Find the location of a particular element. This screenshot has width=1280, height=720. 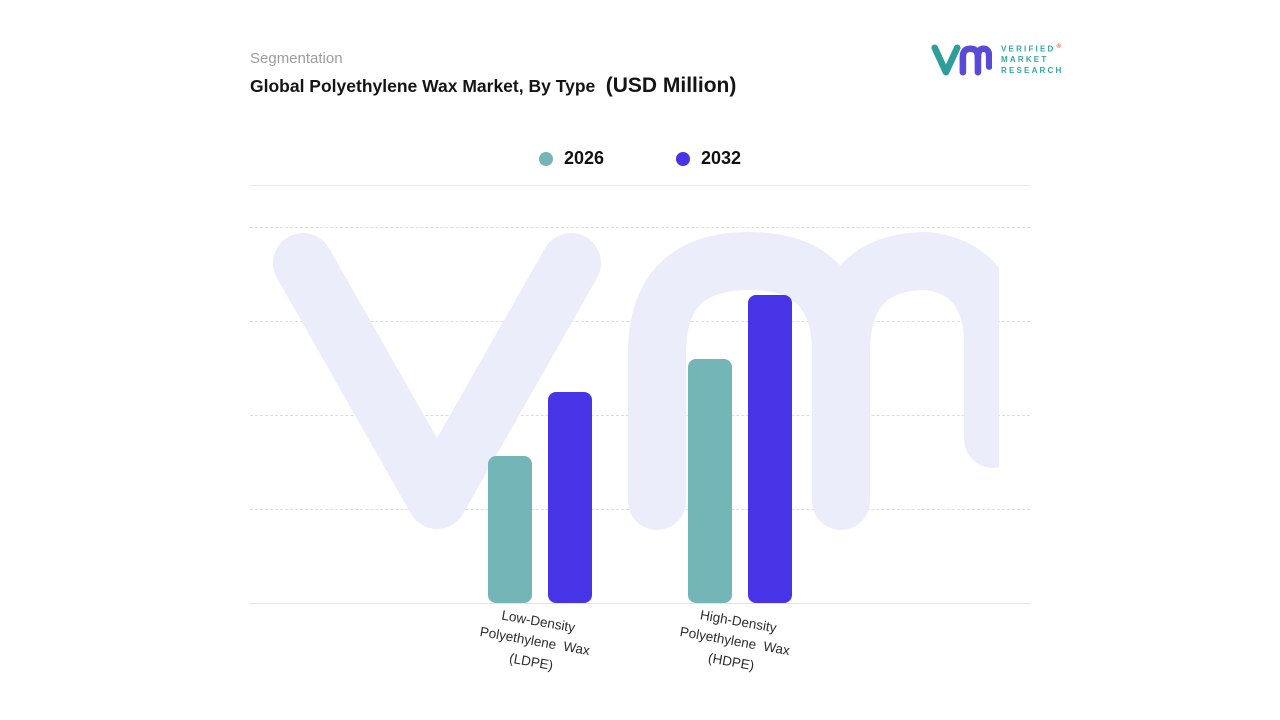

bar-2026-hdpe is located at coordinates (710, 480).